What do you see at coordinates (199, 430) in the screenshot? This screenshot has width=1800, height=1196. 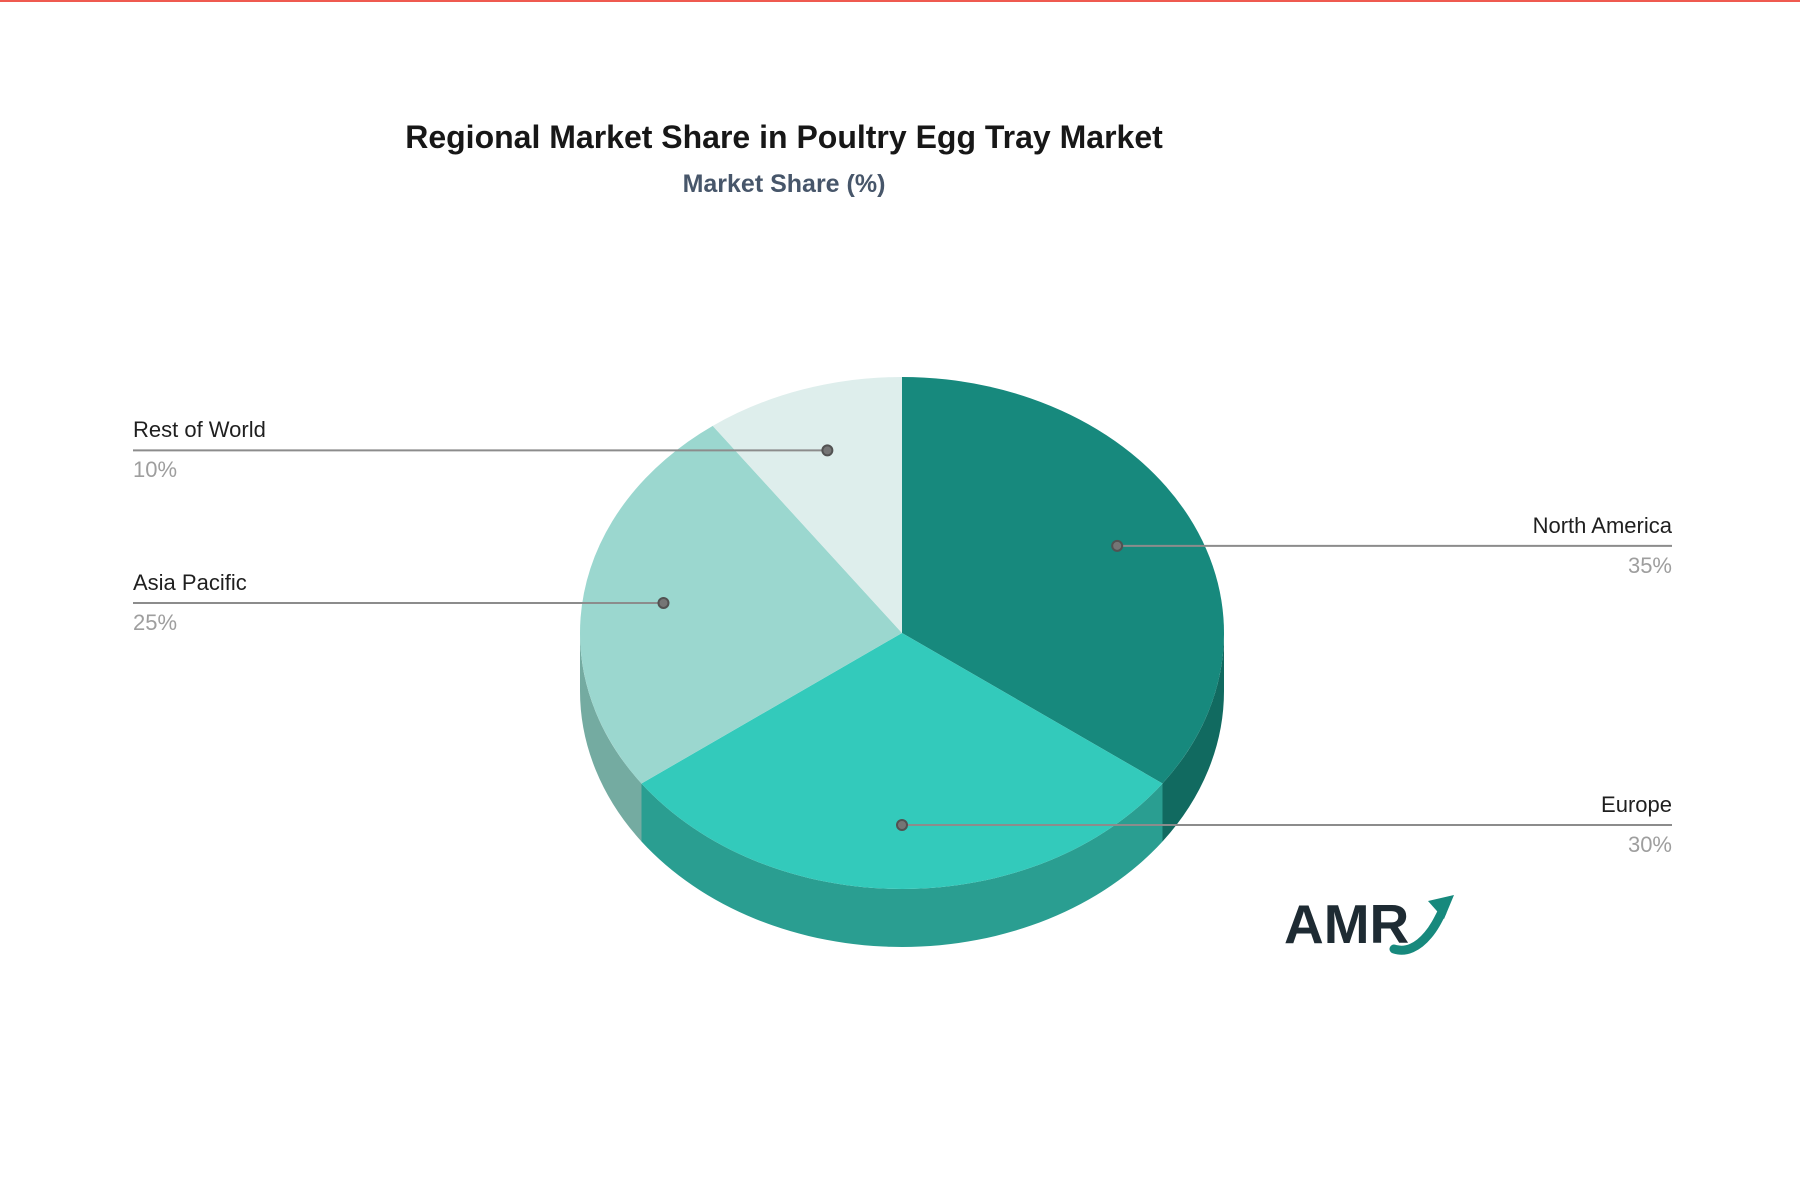 I see `slice-name-rest-of-world: Rest of World` at bounding box center [199, 430].